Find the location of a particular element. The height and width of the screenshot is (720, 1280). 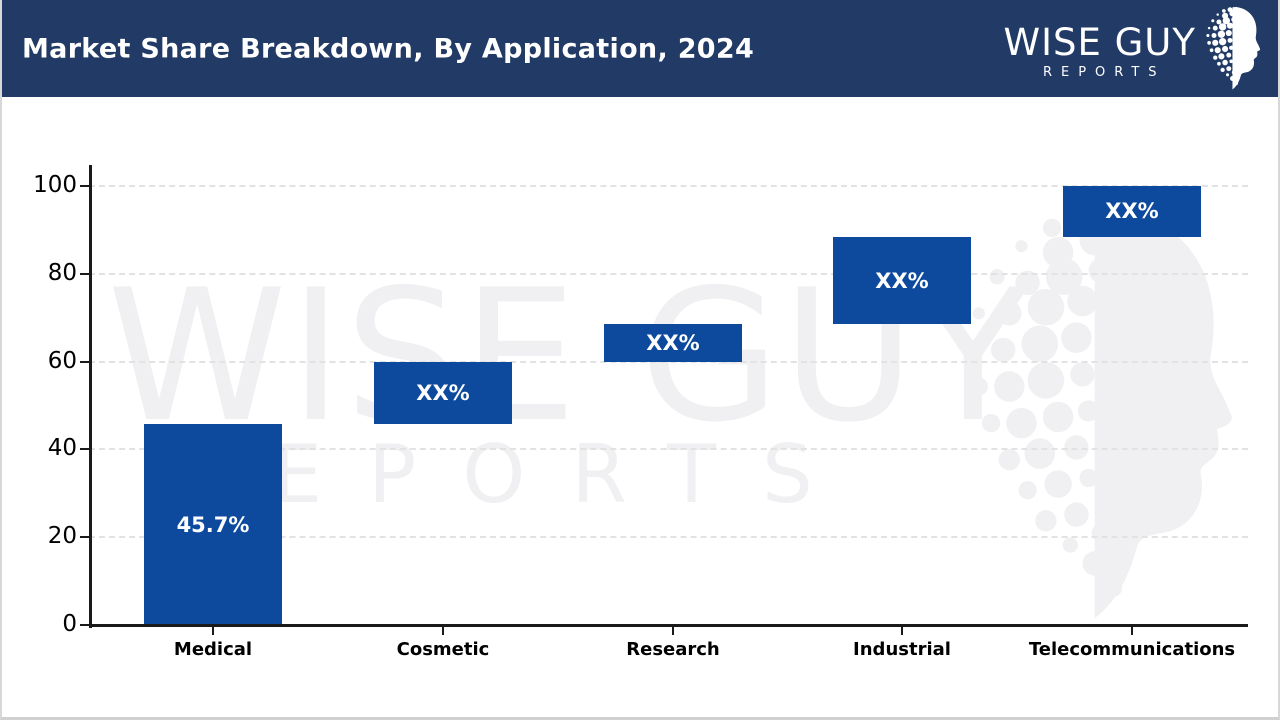

bar-medical: 45.7% is located at coordinates (213, 524).